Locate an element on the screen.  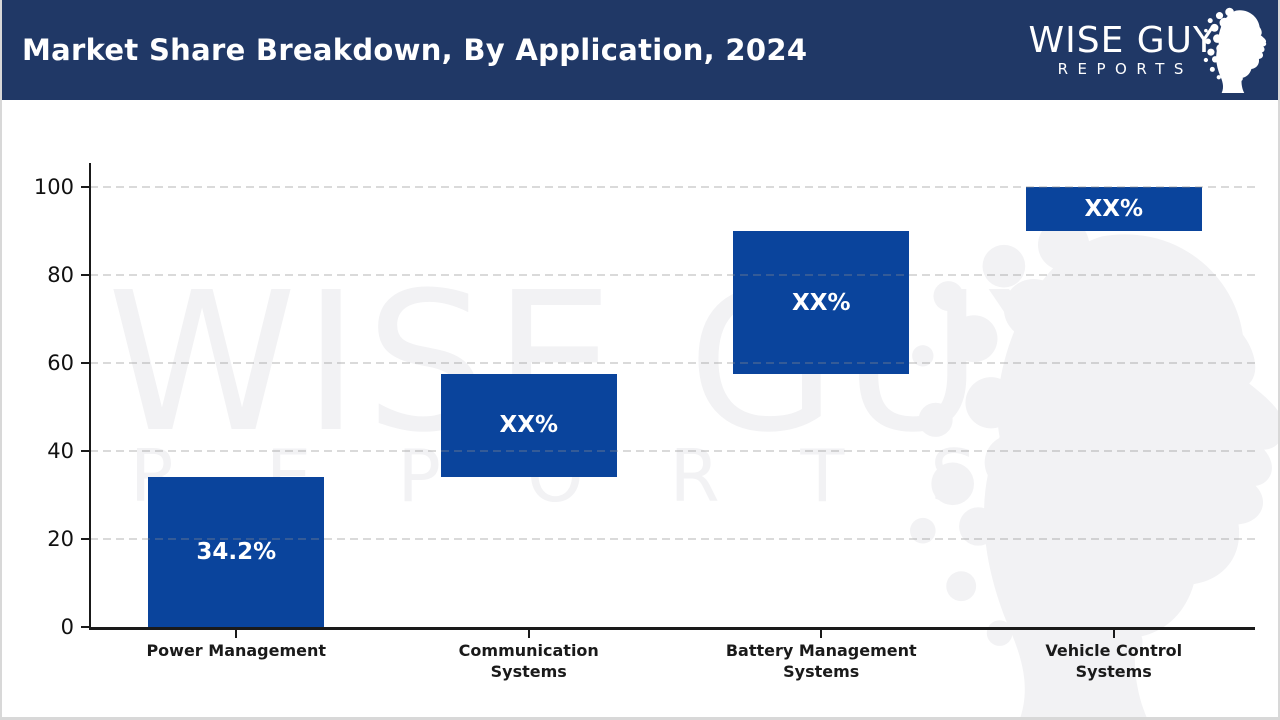
y-tick-label: 20 is located at coordinates (60, 539).